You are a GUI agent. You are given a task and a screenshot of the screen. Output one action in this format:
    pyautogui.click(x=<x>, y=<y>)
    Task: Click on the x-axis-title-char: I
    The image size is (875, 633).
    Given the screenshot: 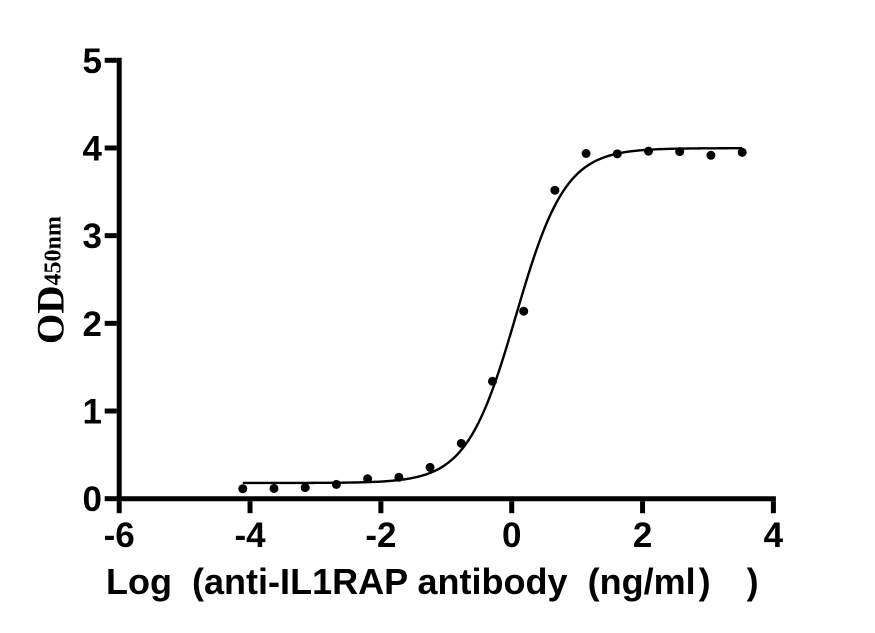 What is the action you would take?
    pyautogui.click(x=285, y=581)
    